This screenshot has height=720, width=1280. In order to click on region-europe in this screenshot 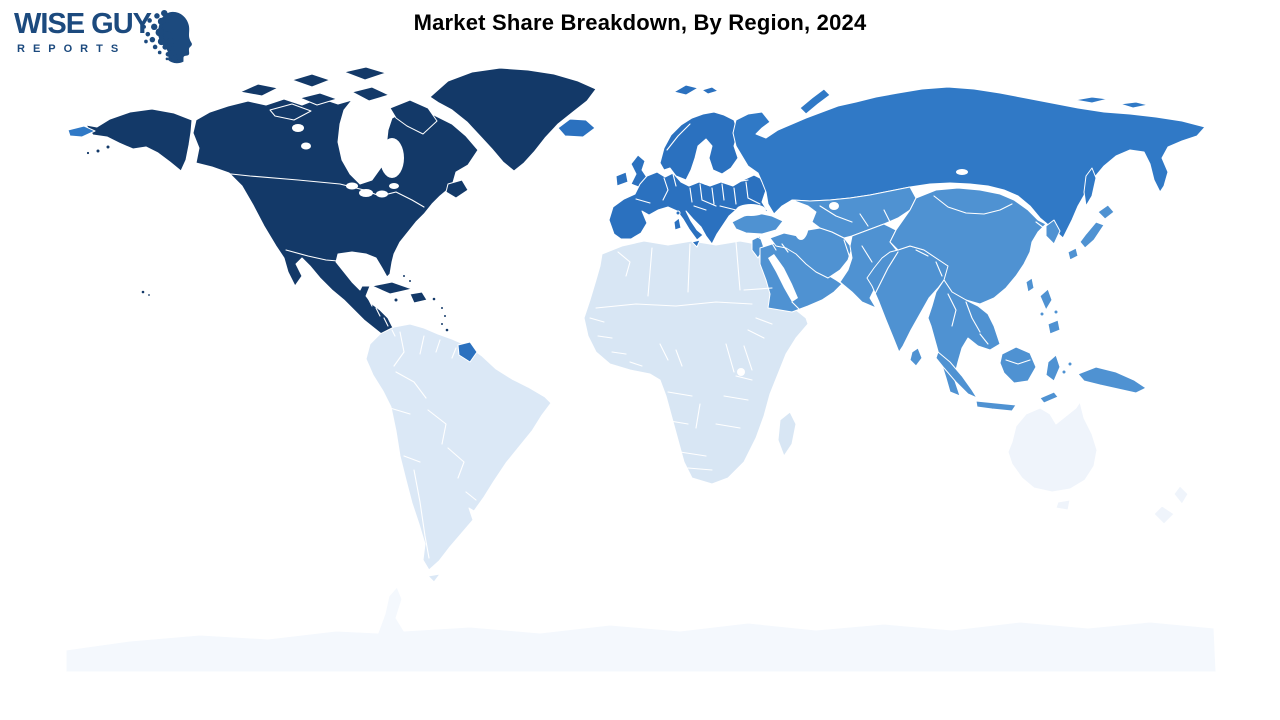, I will do `click(613, 223)`.